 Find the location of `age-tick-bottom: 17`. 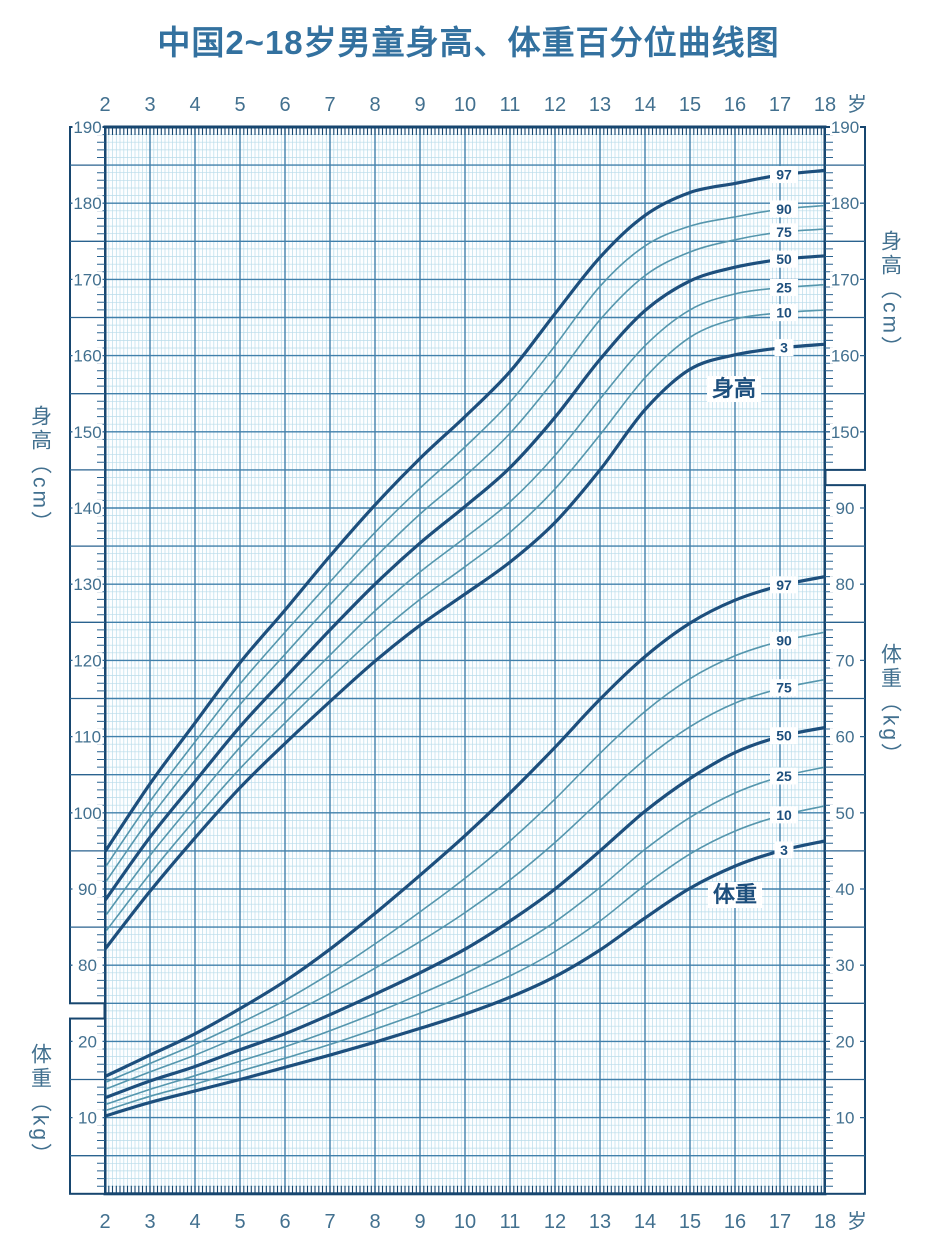

age-tick-bottom: 17 is located at coordinates (780, 1222).